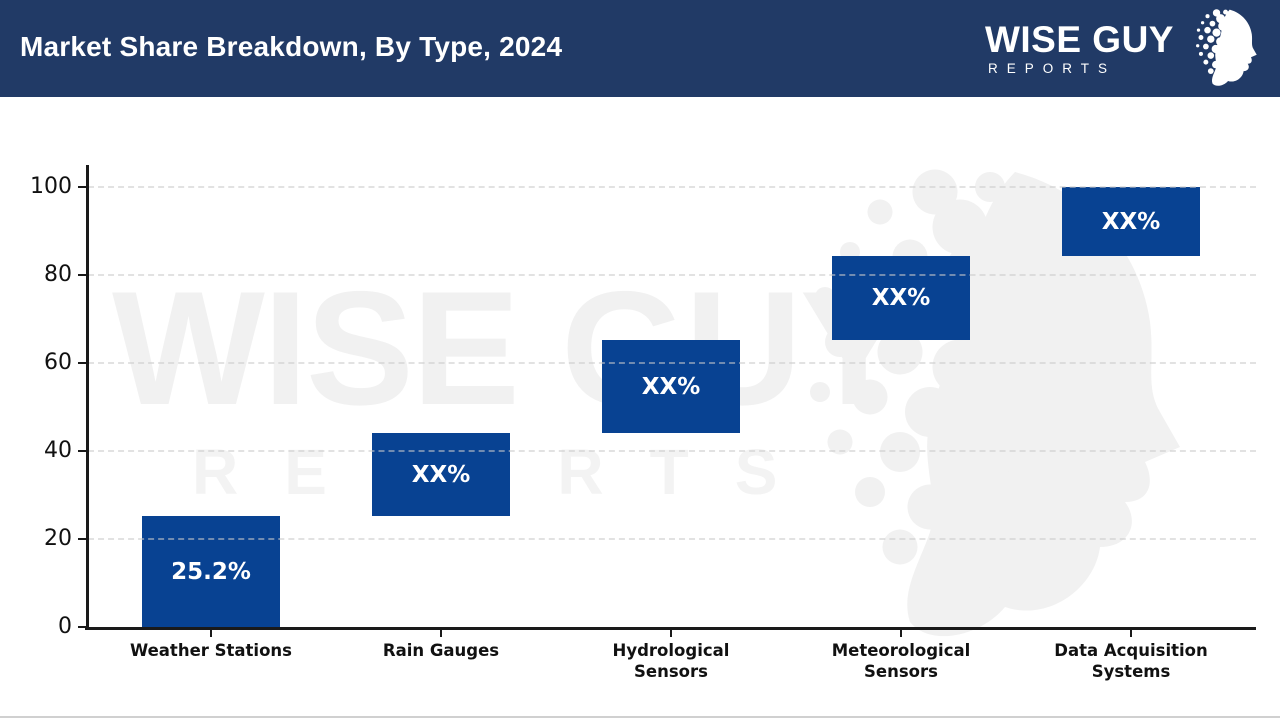 This screenshot has width=1280, height=720. I want to click on bar-segment: 25.2%, so click(211, 571).